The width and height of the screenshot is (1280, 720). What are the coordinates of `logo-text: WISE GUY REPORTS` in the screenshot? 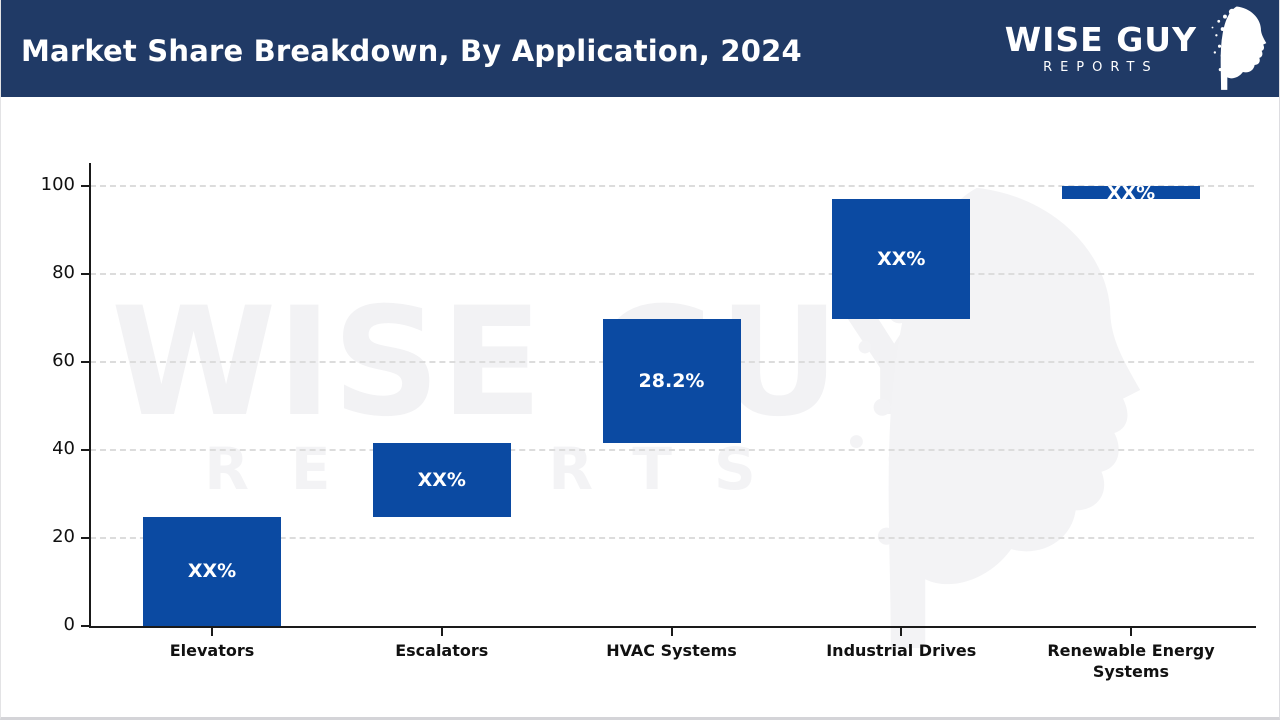 It's located at (1101, 47).